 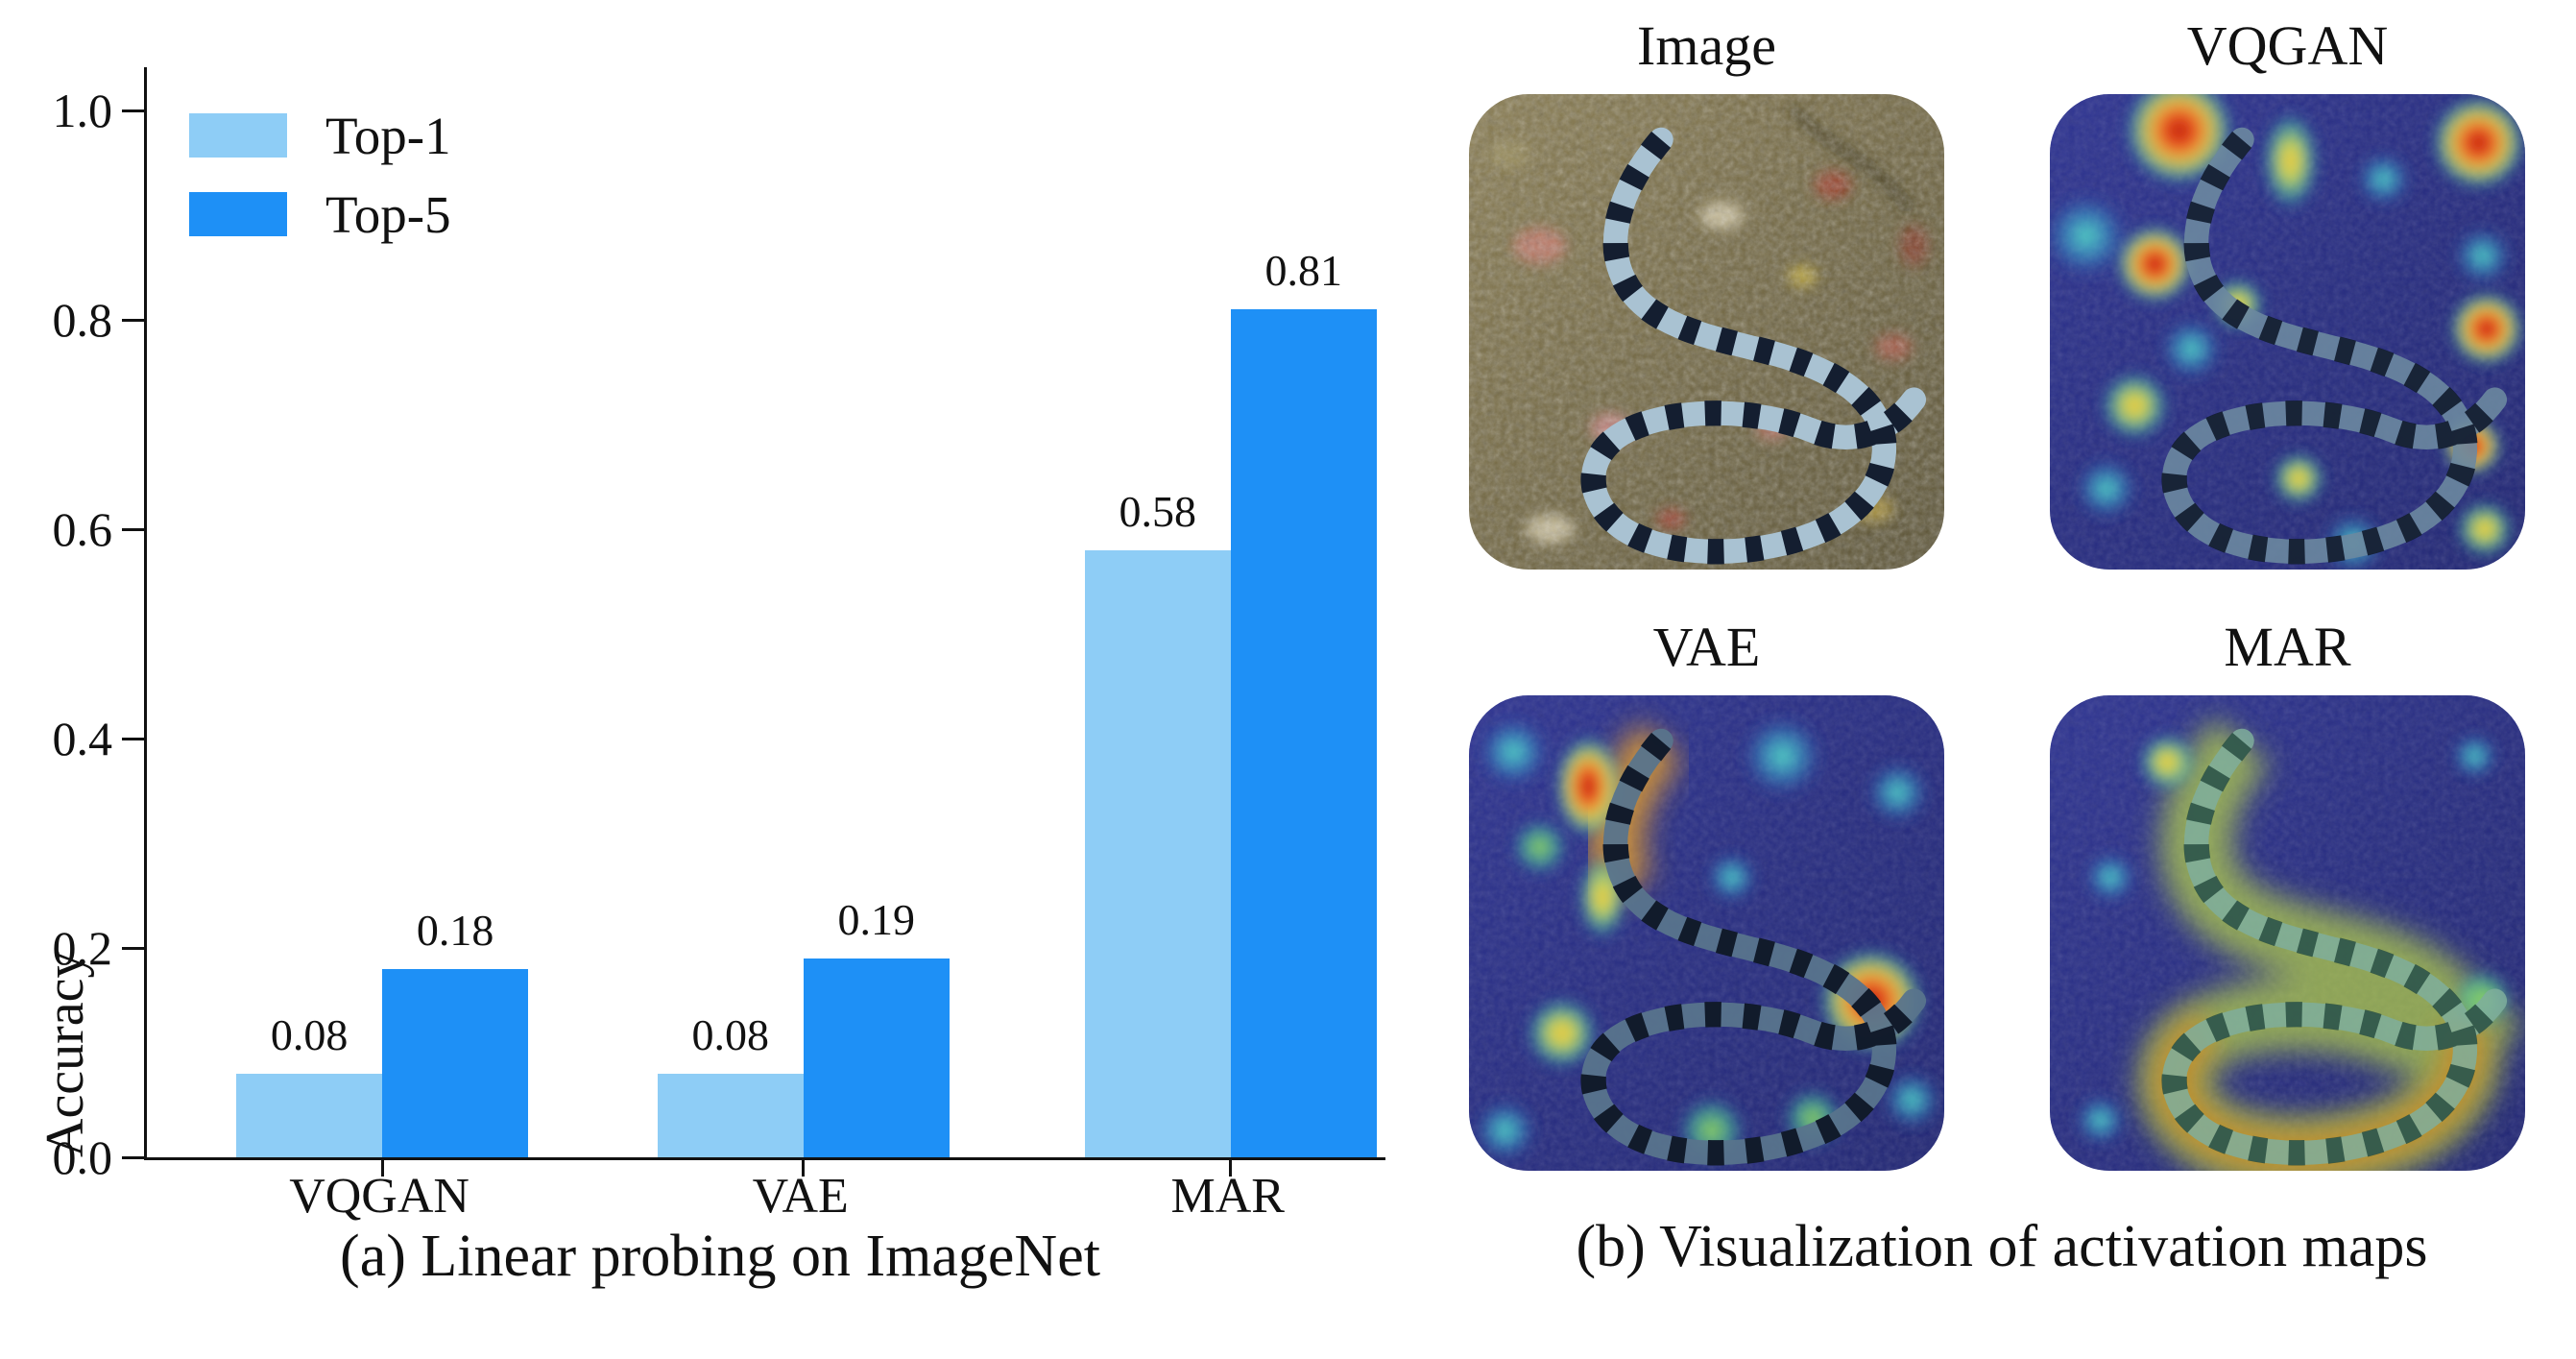 I want to click on y-tick-label: 0.4, so click(x=82, y=738).